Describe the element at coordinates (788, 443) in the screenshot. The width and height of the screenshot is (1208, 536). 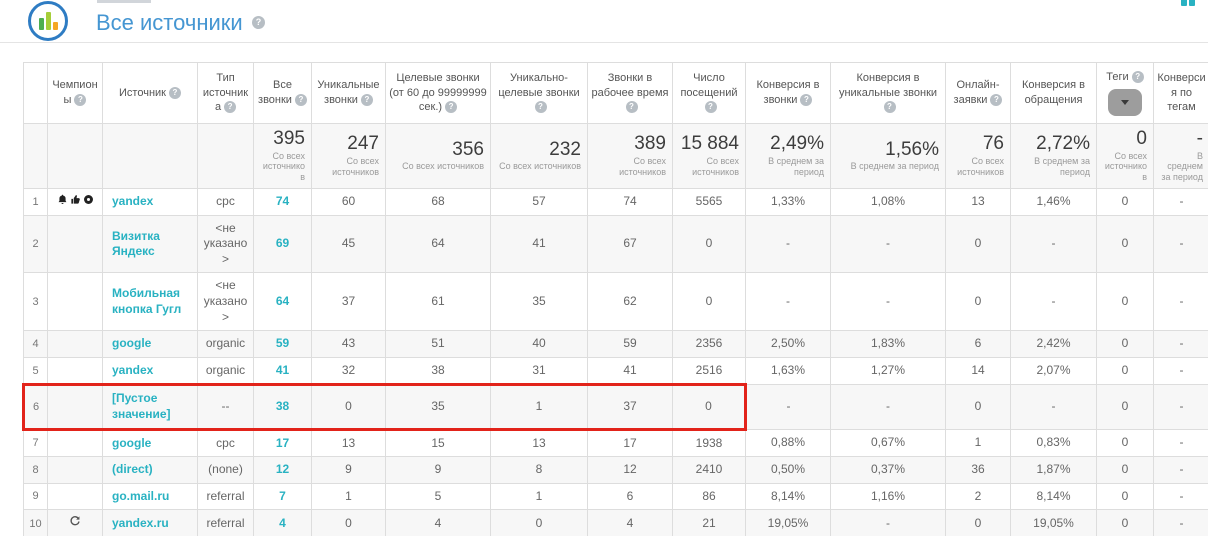
I see `conv-calls-value: 0,88%` at that location.